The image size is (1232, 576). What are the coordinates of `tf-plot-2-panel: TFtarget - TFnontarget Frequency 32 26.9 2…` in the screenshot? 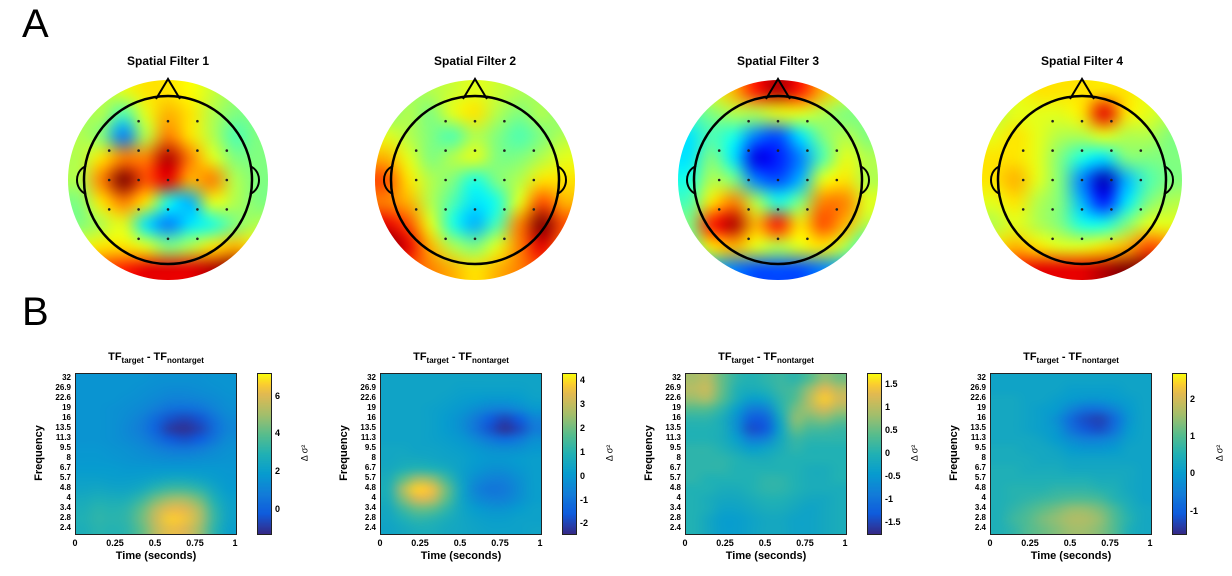 It's located at (475, 457).